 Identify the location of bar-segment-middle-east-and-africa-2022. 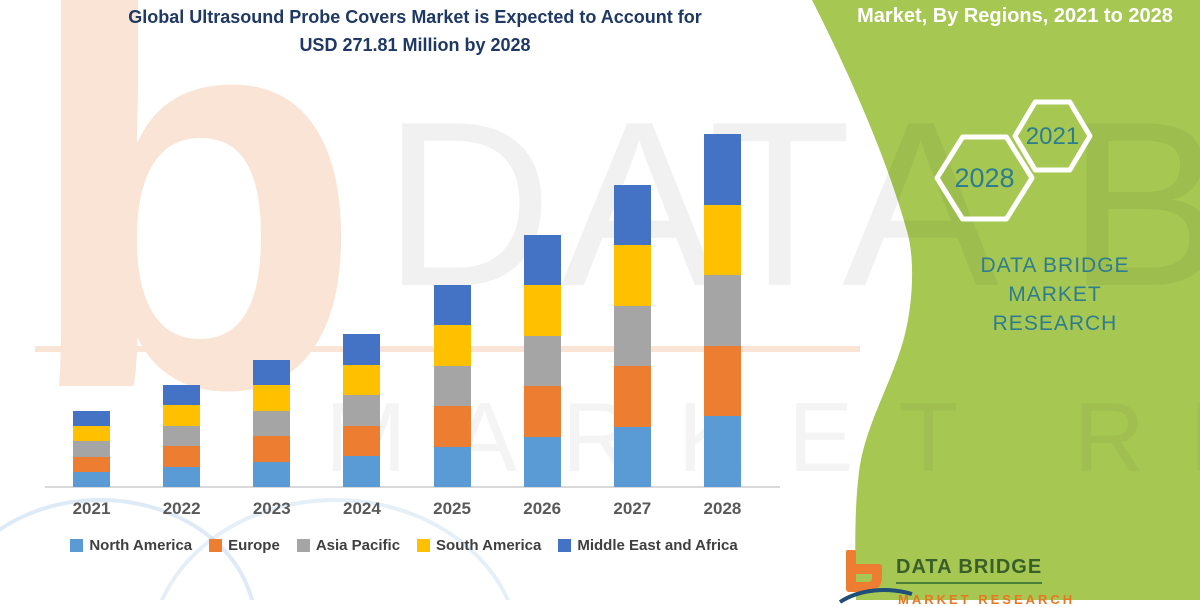
(182, 395).